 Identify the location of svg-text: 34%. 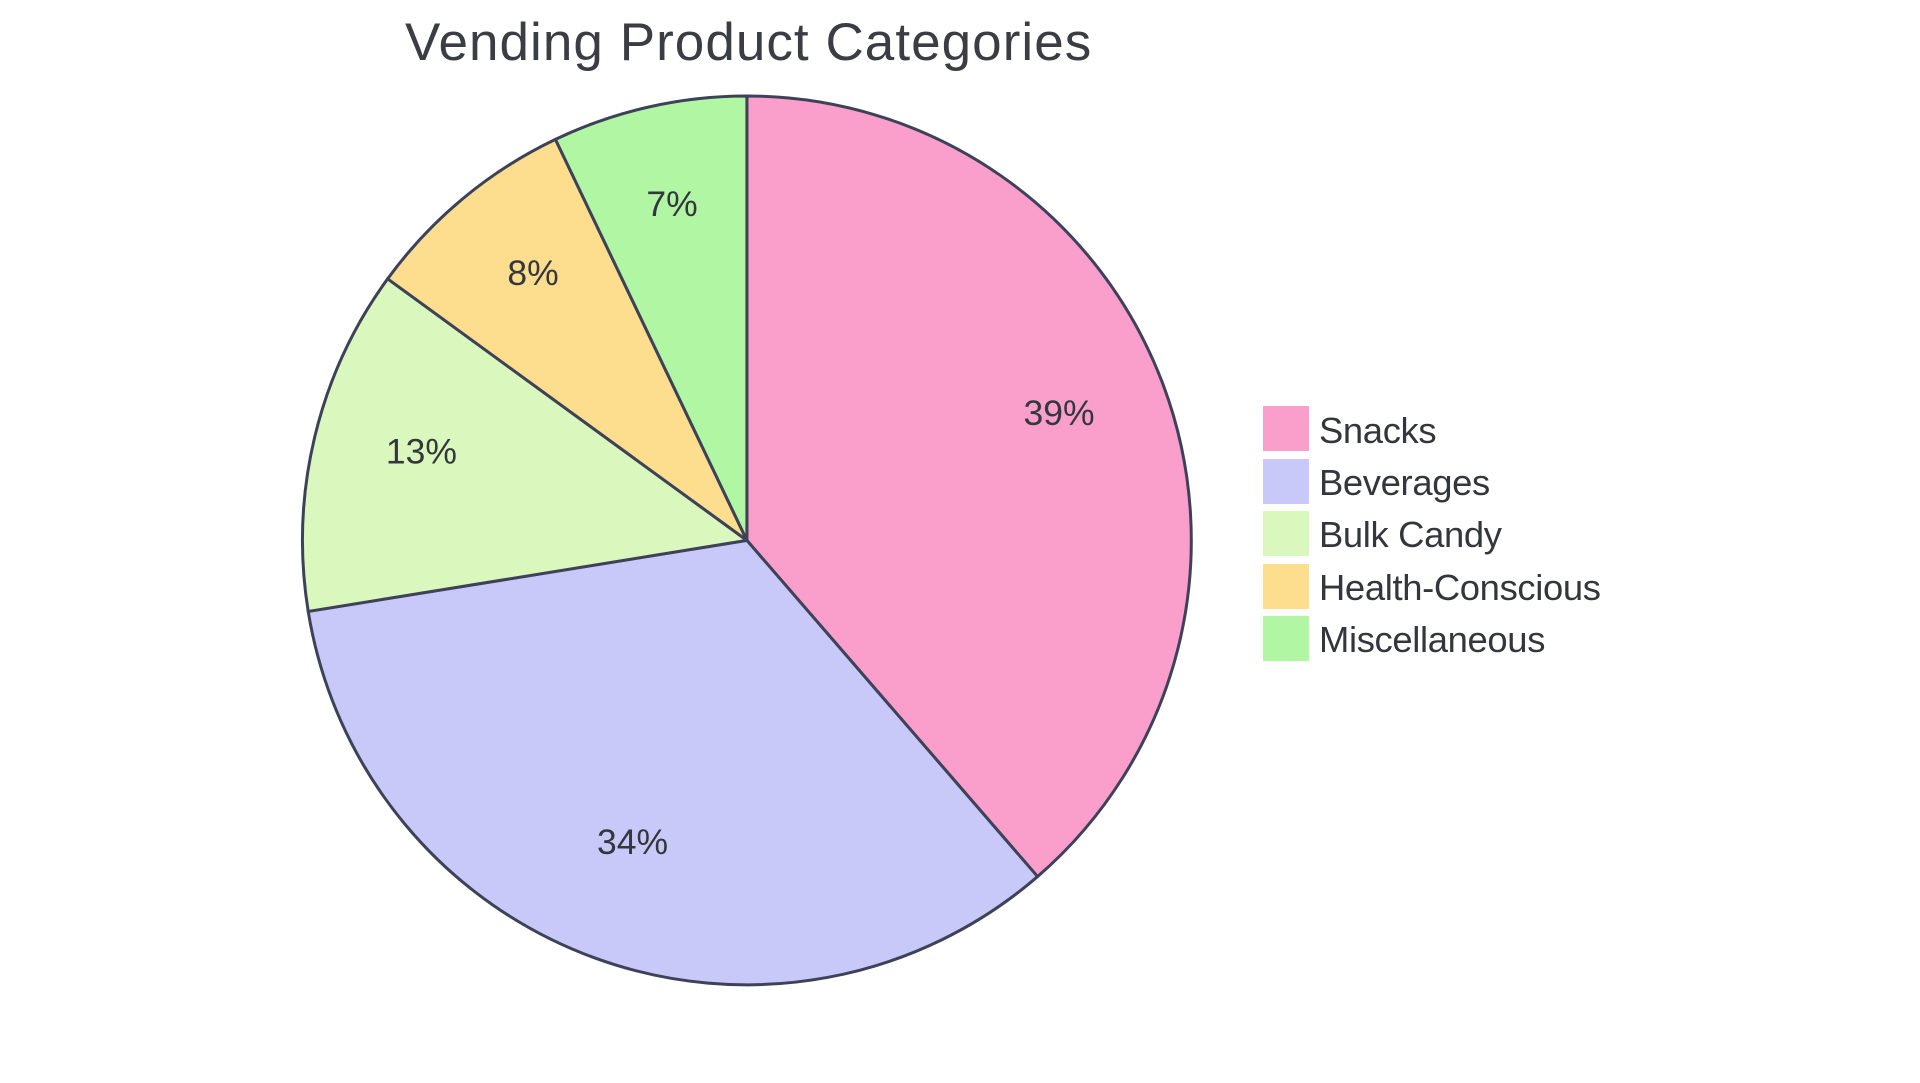
(632, 842).